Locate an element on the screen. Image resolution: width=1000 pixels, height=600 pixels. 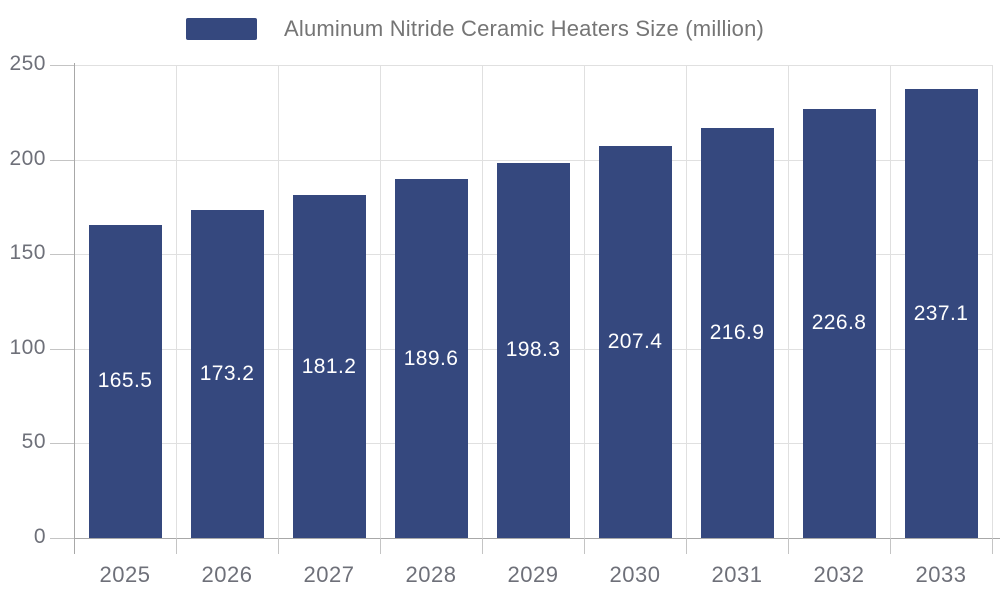
x-axis-label: 2033 is located at coordinates (941, 574).